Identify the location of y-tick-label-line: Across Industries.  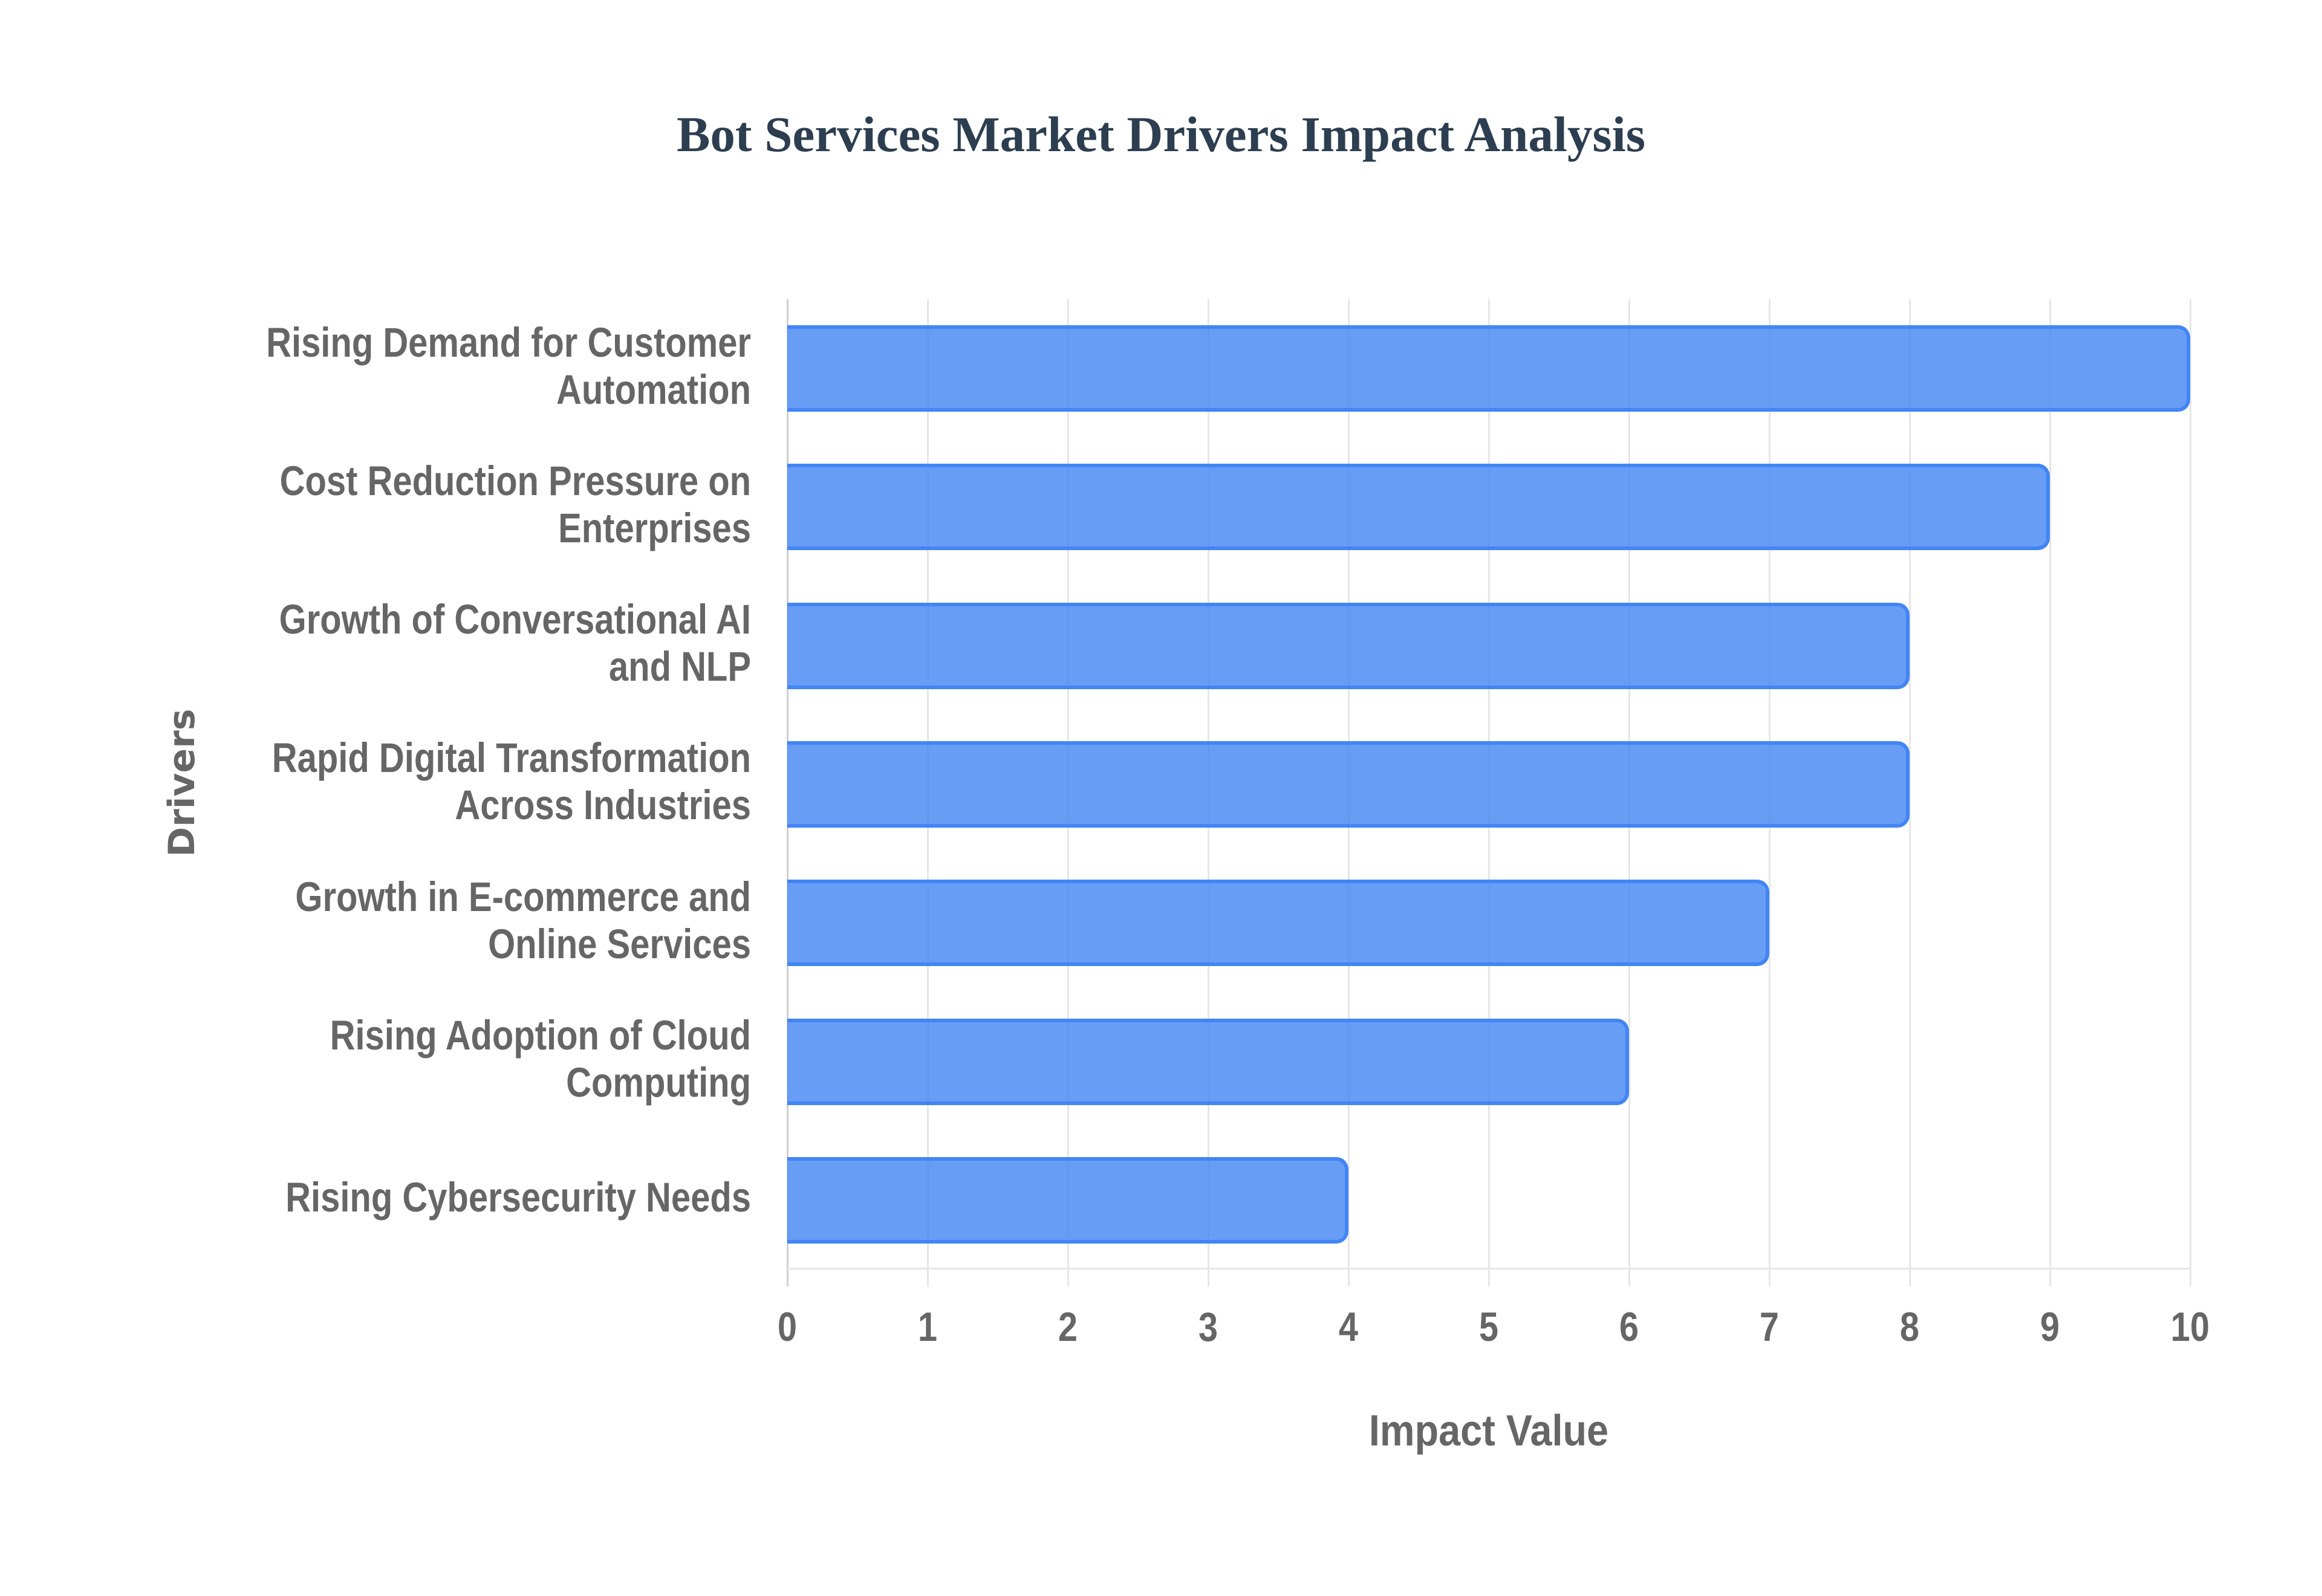
(603, 805).